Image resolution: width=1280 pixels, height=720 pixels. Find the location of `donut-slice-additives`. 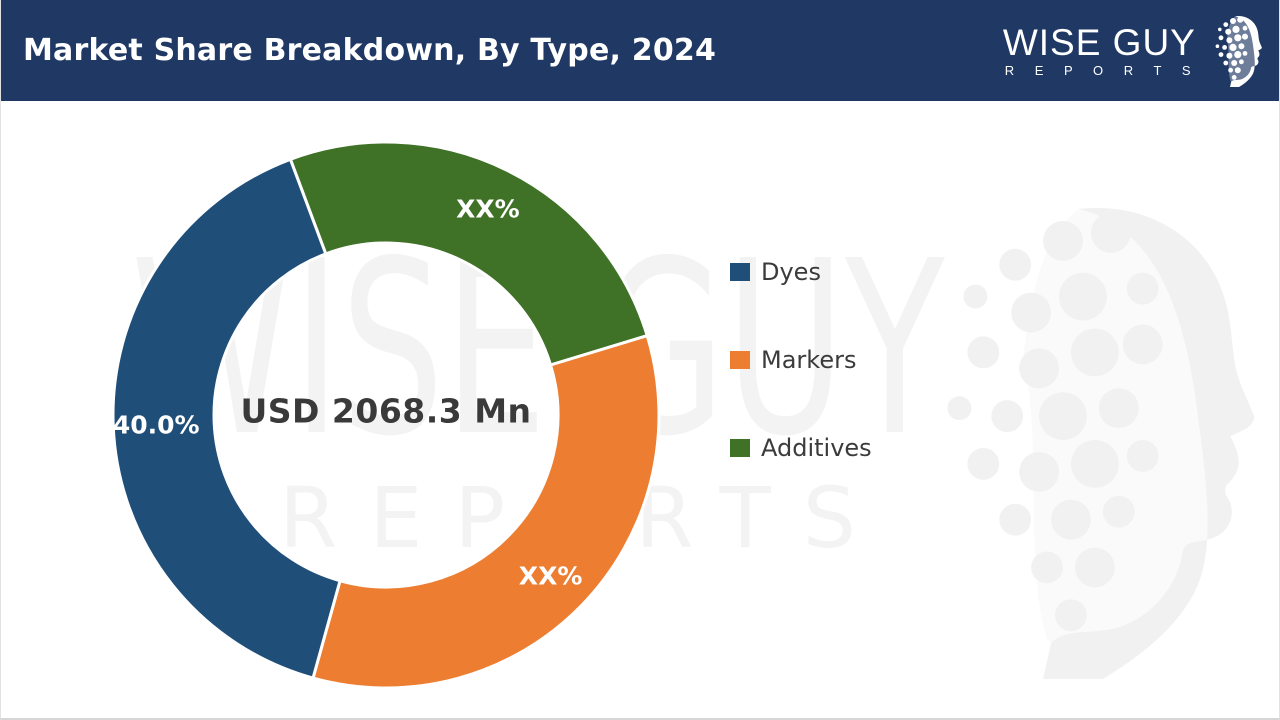

donut-slice-additives is located at coordinates (469, 253).